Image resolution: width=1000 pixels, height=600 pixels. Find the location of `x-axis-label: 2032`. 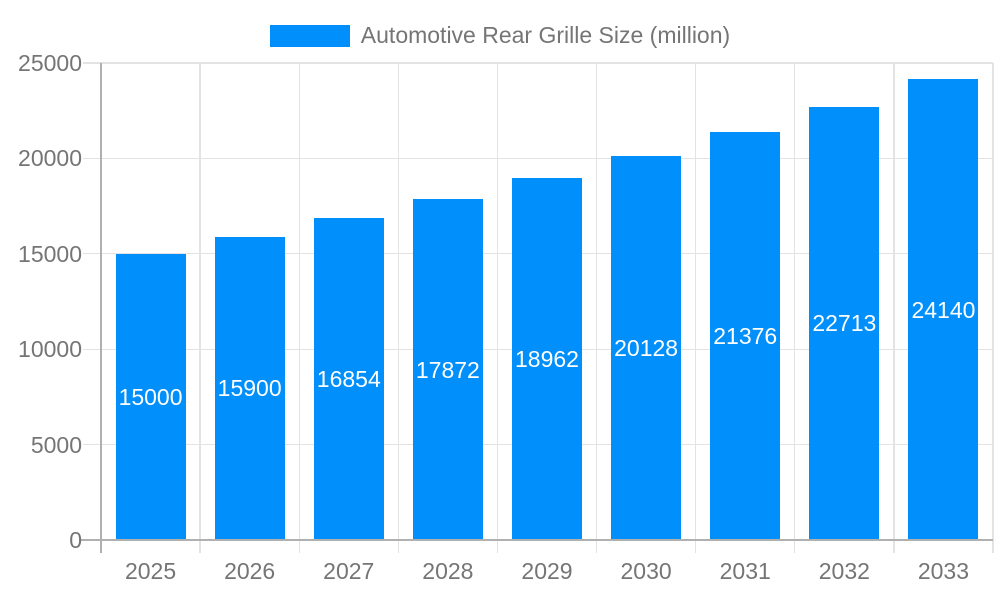

x-axis-label: 2032 is located at coordinates (844, 571).